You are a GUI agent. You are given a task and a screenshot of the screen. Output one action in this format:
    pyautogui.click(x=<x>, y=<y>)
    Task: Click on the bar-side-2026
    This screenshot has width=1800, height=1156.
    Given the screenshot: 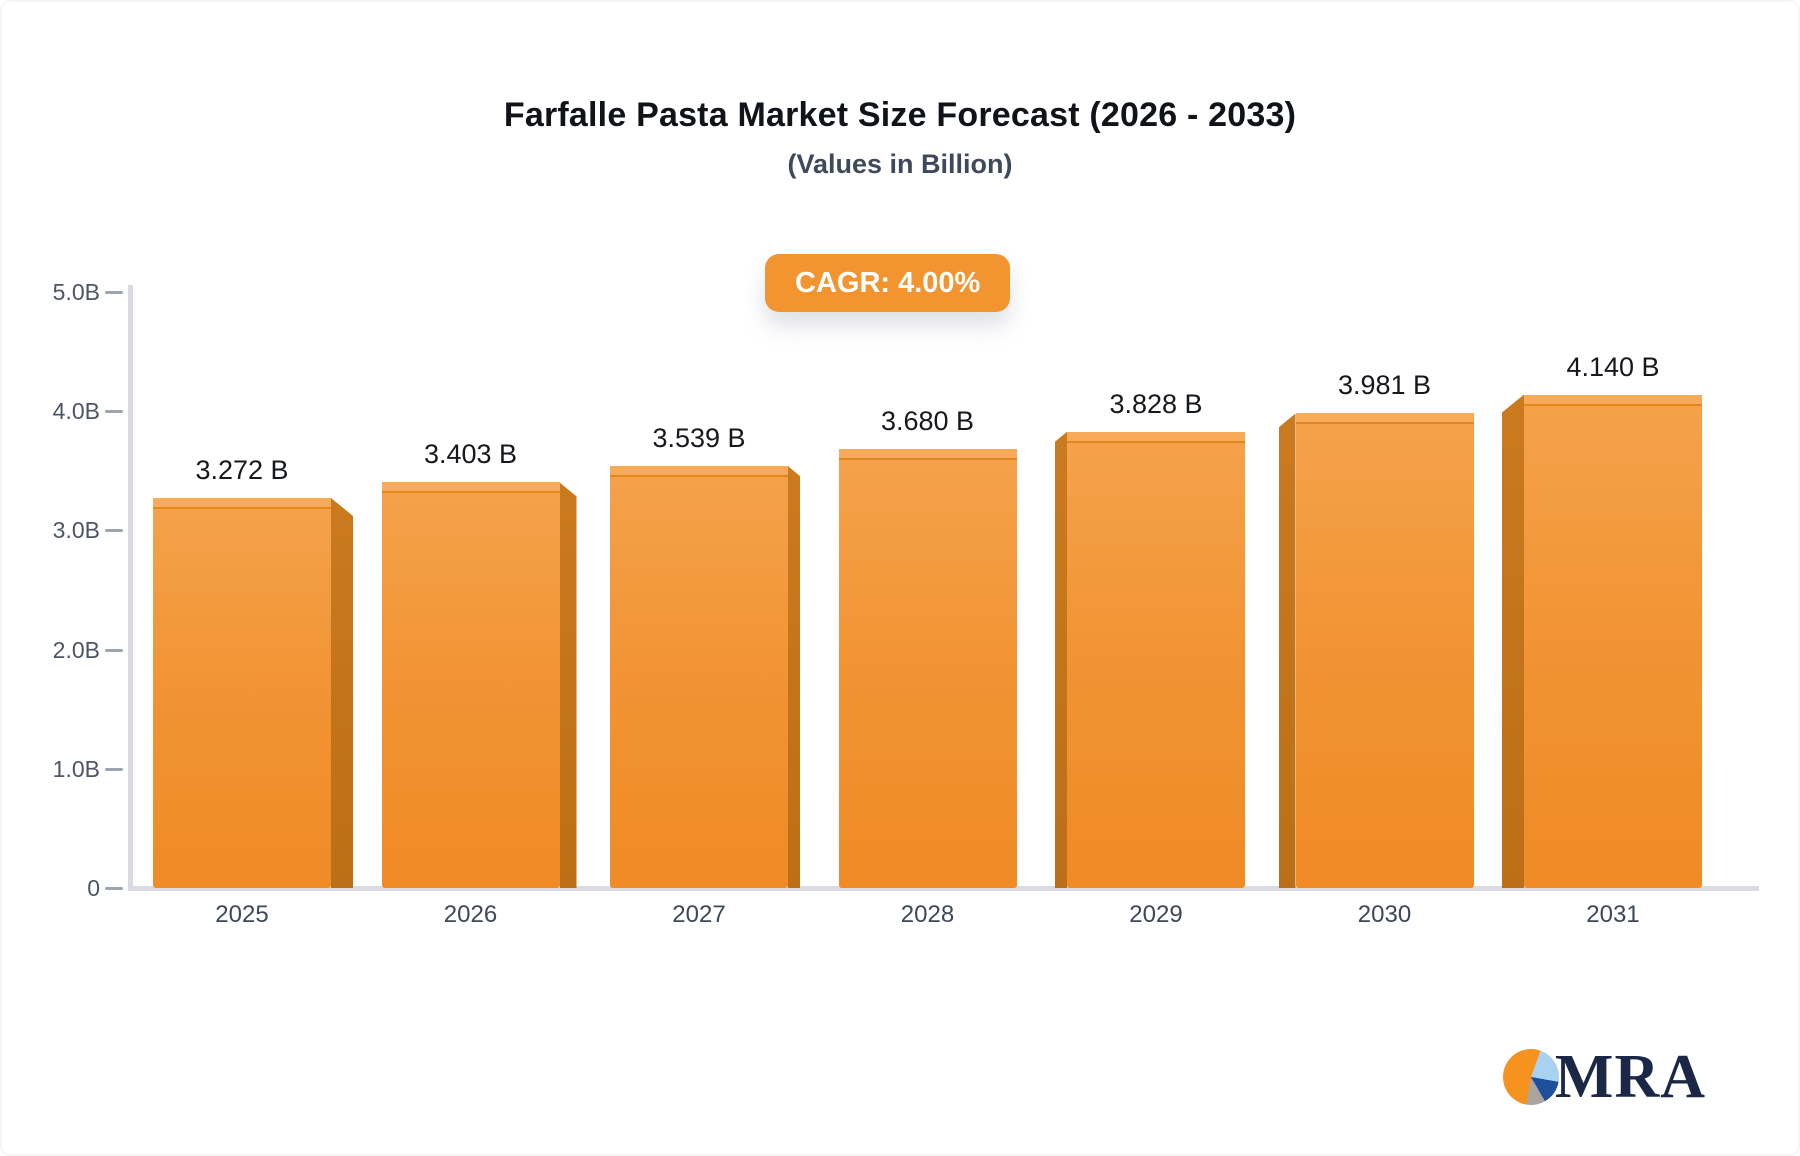 What is the action you would take?
    pyautogui.click(x=568, y=685)
    